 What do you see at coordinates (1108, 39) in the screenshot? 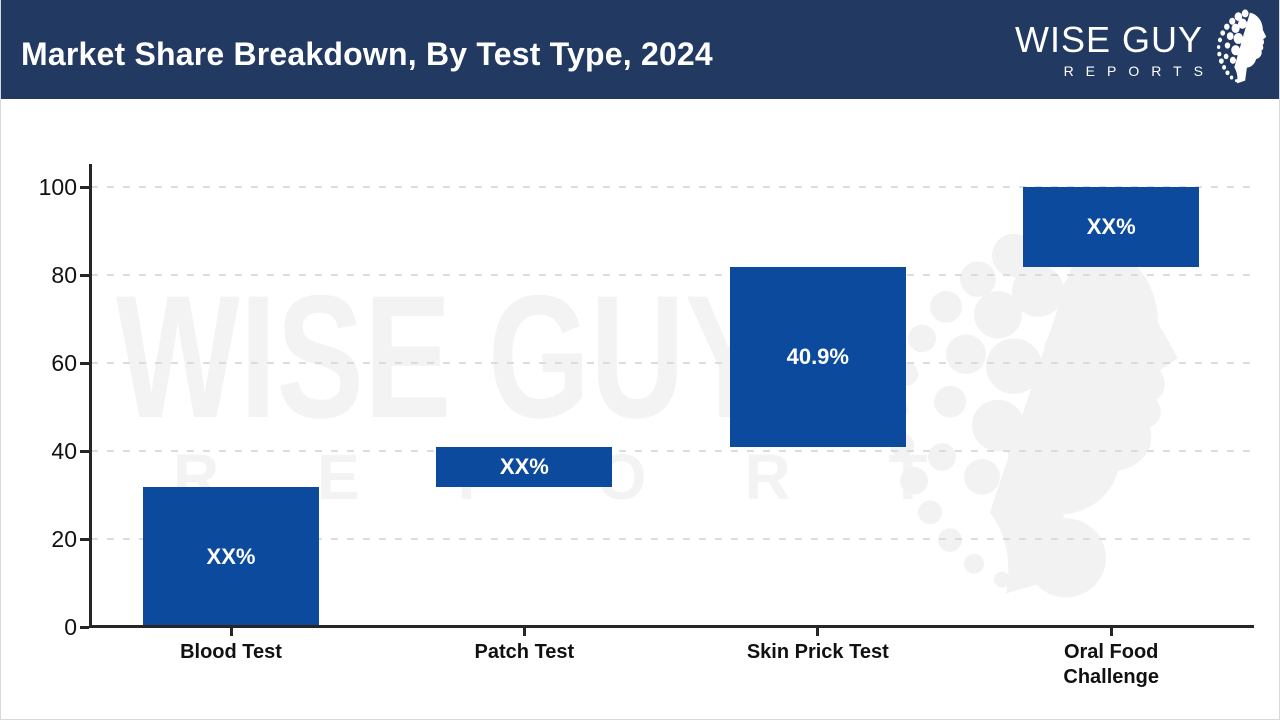
I see `logo-wordmark: WISE GUY` at bounding box center [1108, 39].